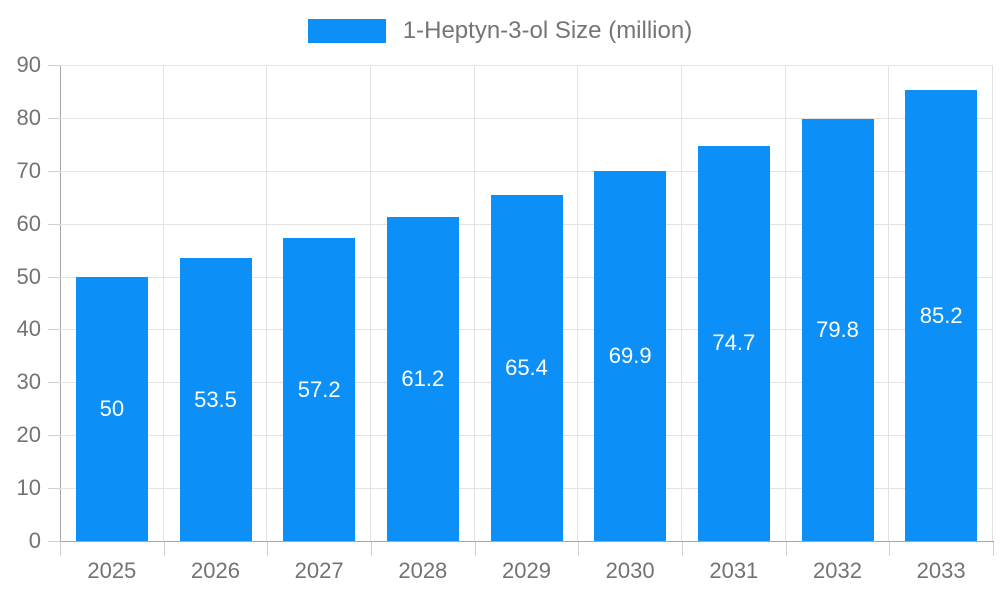  What do you see at coordinates (319, 570) in the screenshot?
I see `x-axis-label: 2027` at bounding box center [319, 570].